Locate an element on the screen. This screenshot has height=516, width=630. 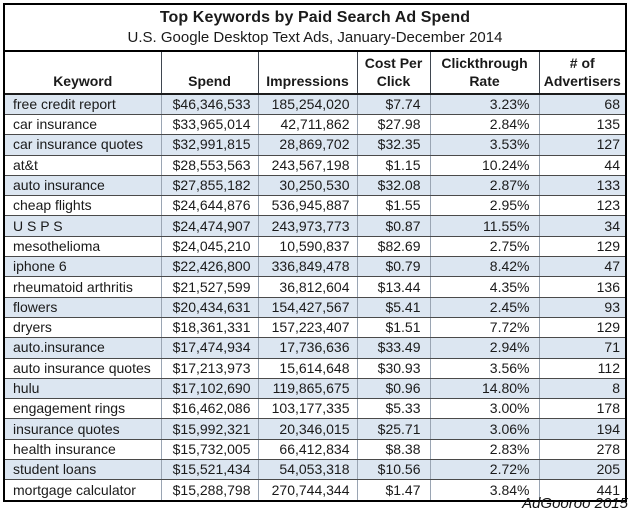
cell-impressions: 119,865,675 is located at coordinates (308, 389).